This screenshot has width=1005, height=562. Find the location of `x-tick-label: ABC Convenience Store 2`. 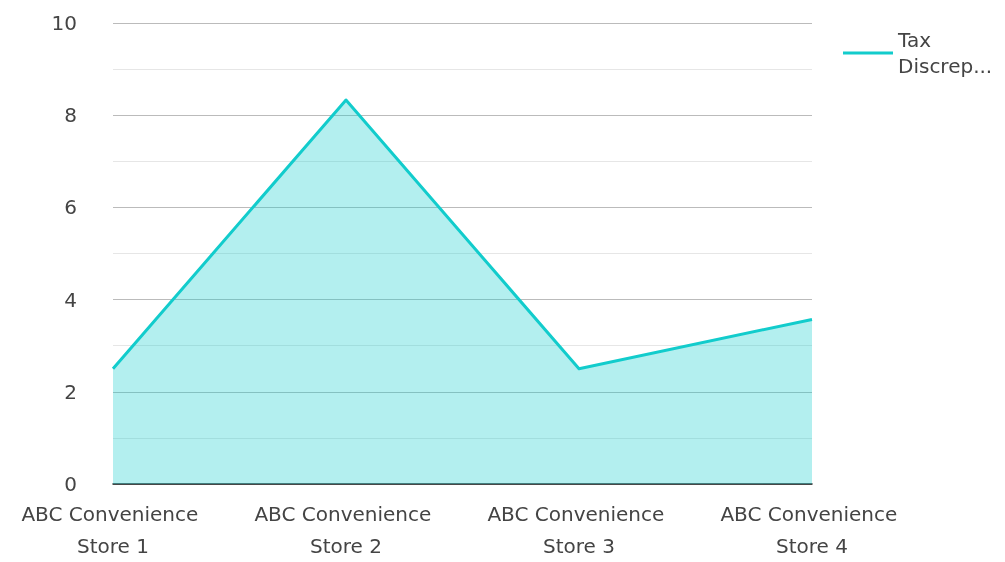

x-tick-label: ABC Convenience Store 2 is located at coordinates (346, 530).